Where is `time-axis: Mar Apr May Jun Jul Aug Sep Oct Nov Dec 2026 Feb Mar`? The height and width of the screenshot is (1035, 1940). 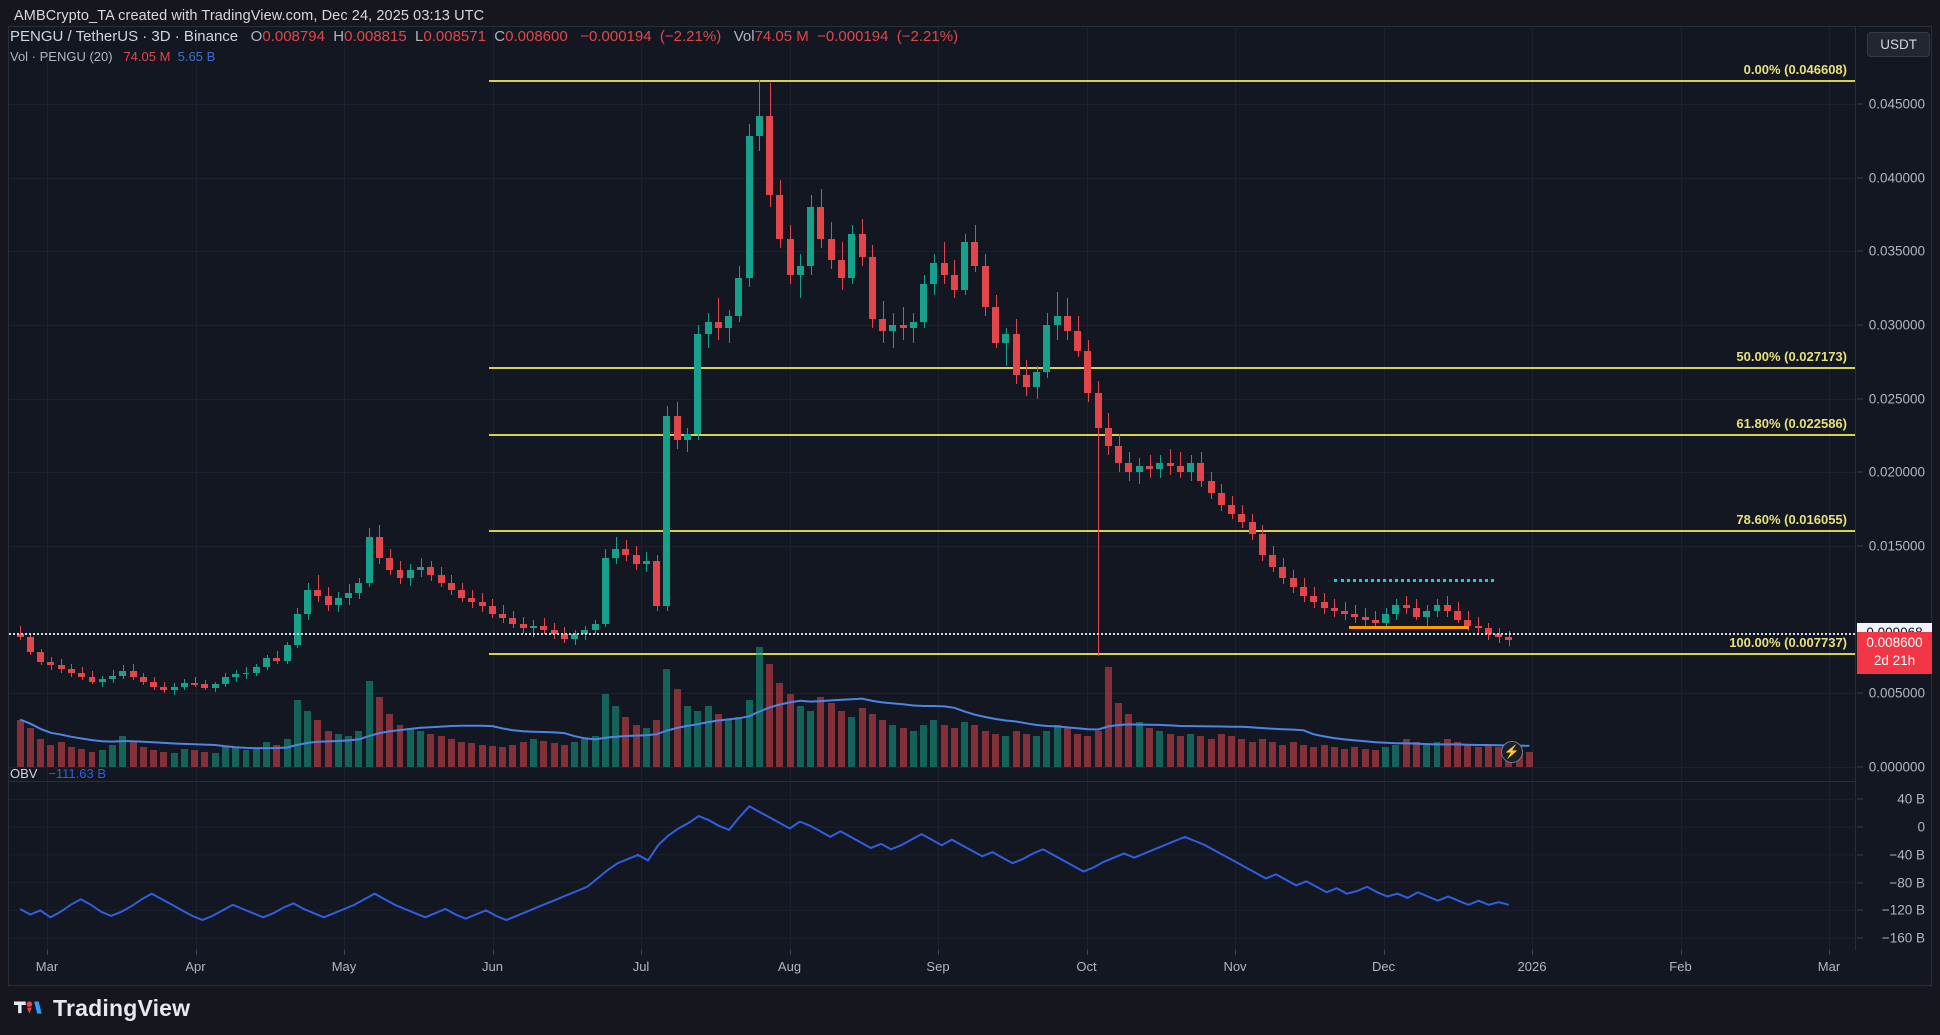 time-axis: Mar Apr May Jun Jul Aug Sep Oct Nov Dec 2026 Feb Mar is located at coordinates (970, 968).